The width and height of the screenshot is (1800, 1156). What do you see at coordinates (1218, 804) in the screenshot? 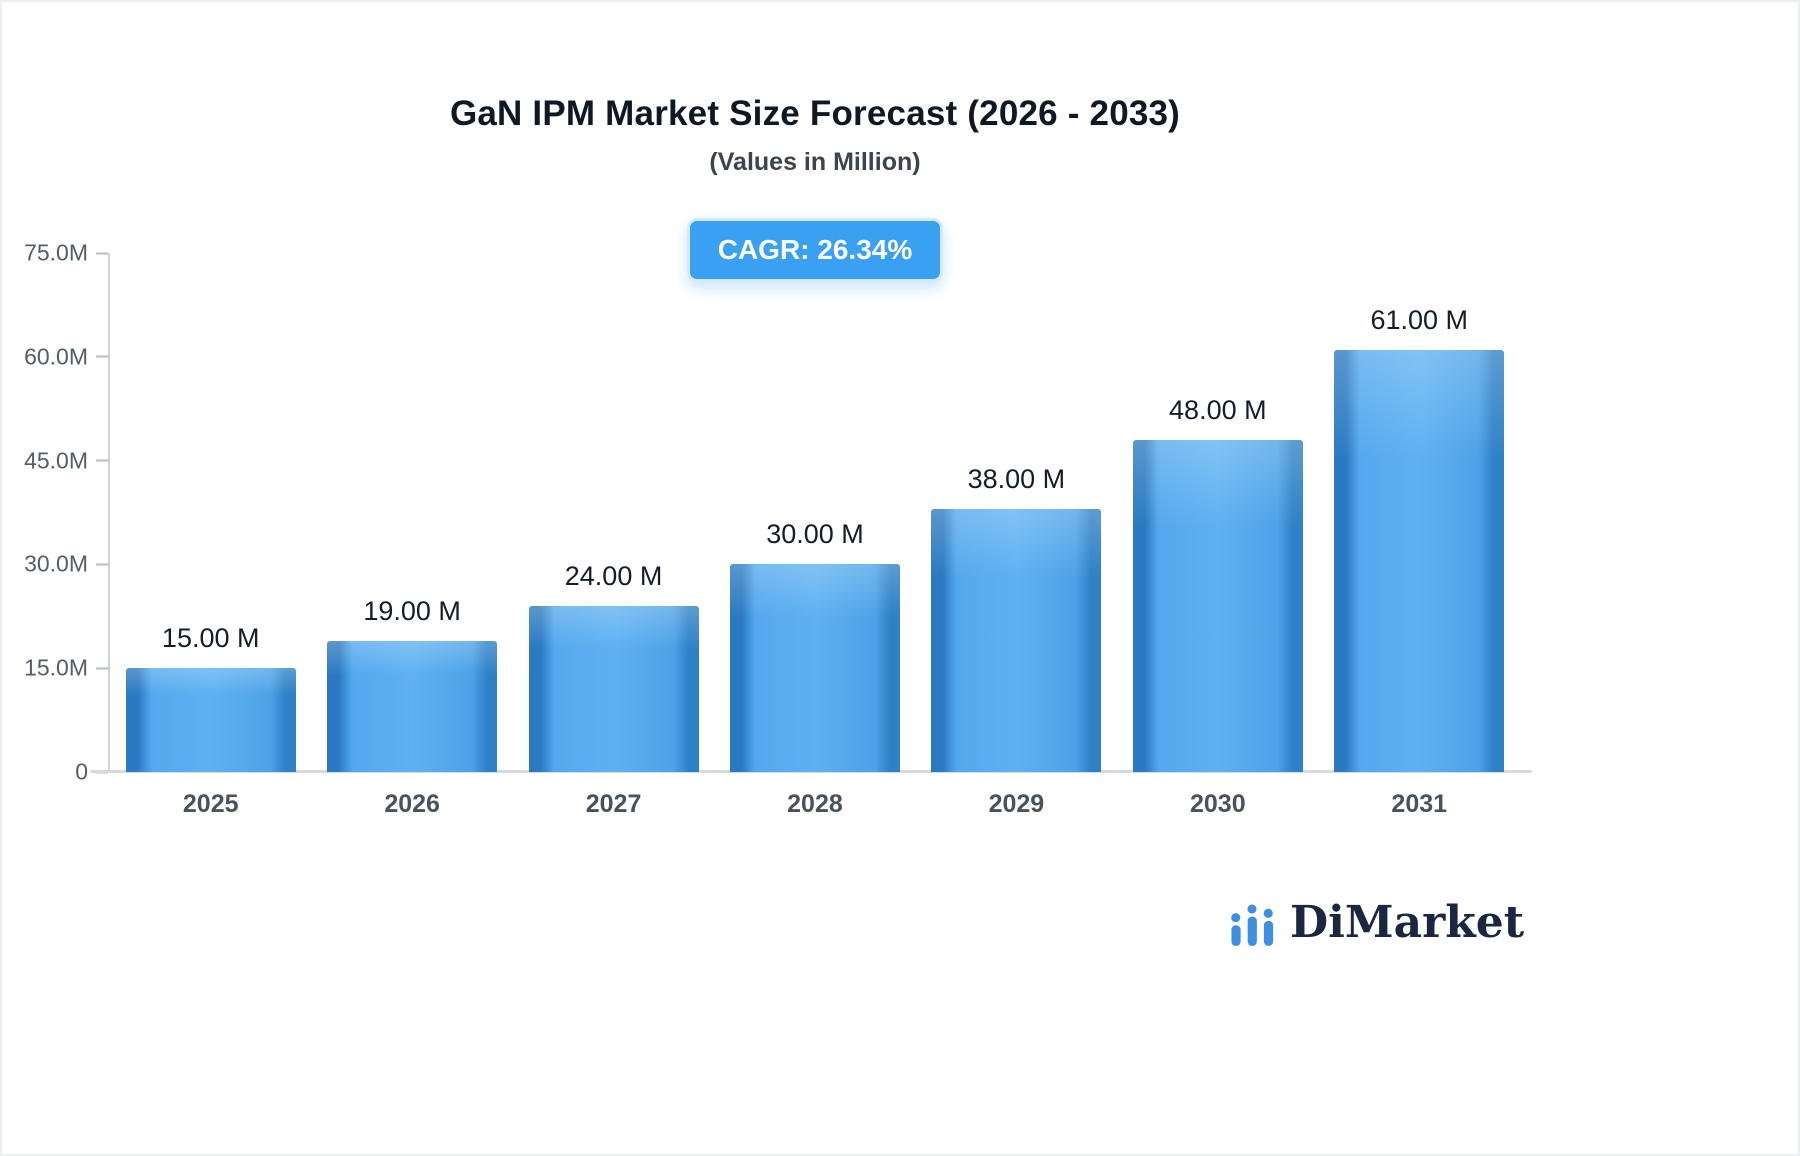
I see `x-tick-label: 2030` at bounding box center [1218, 804].